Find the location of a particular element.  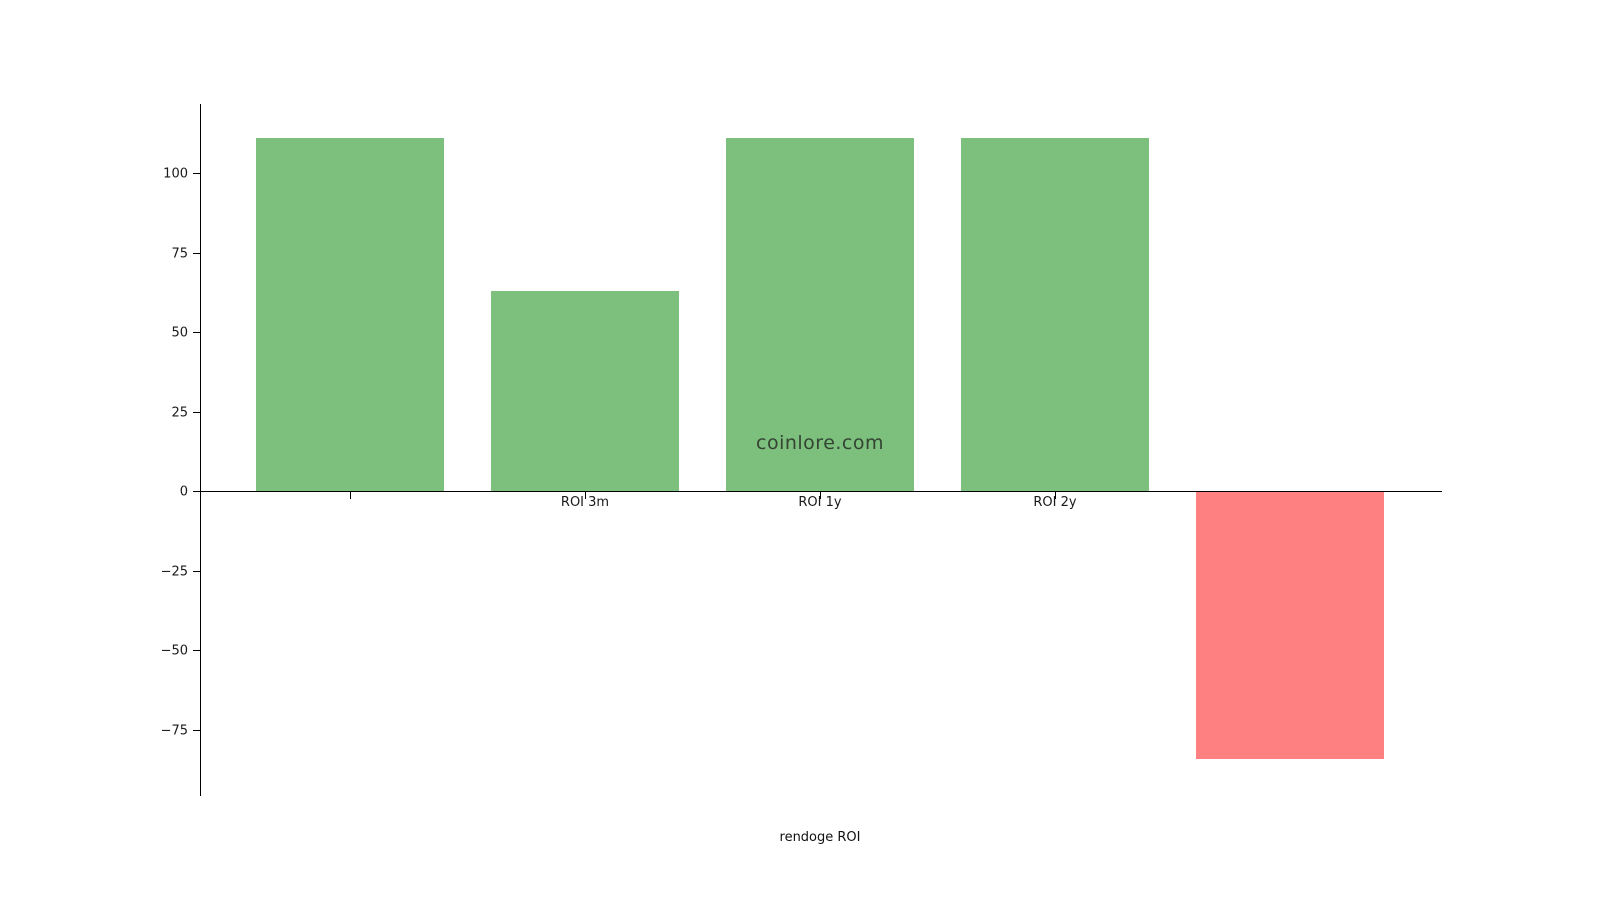

x-axis-line is located at coordinates (821, 491).